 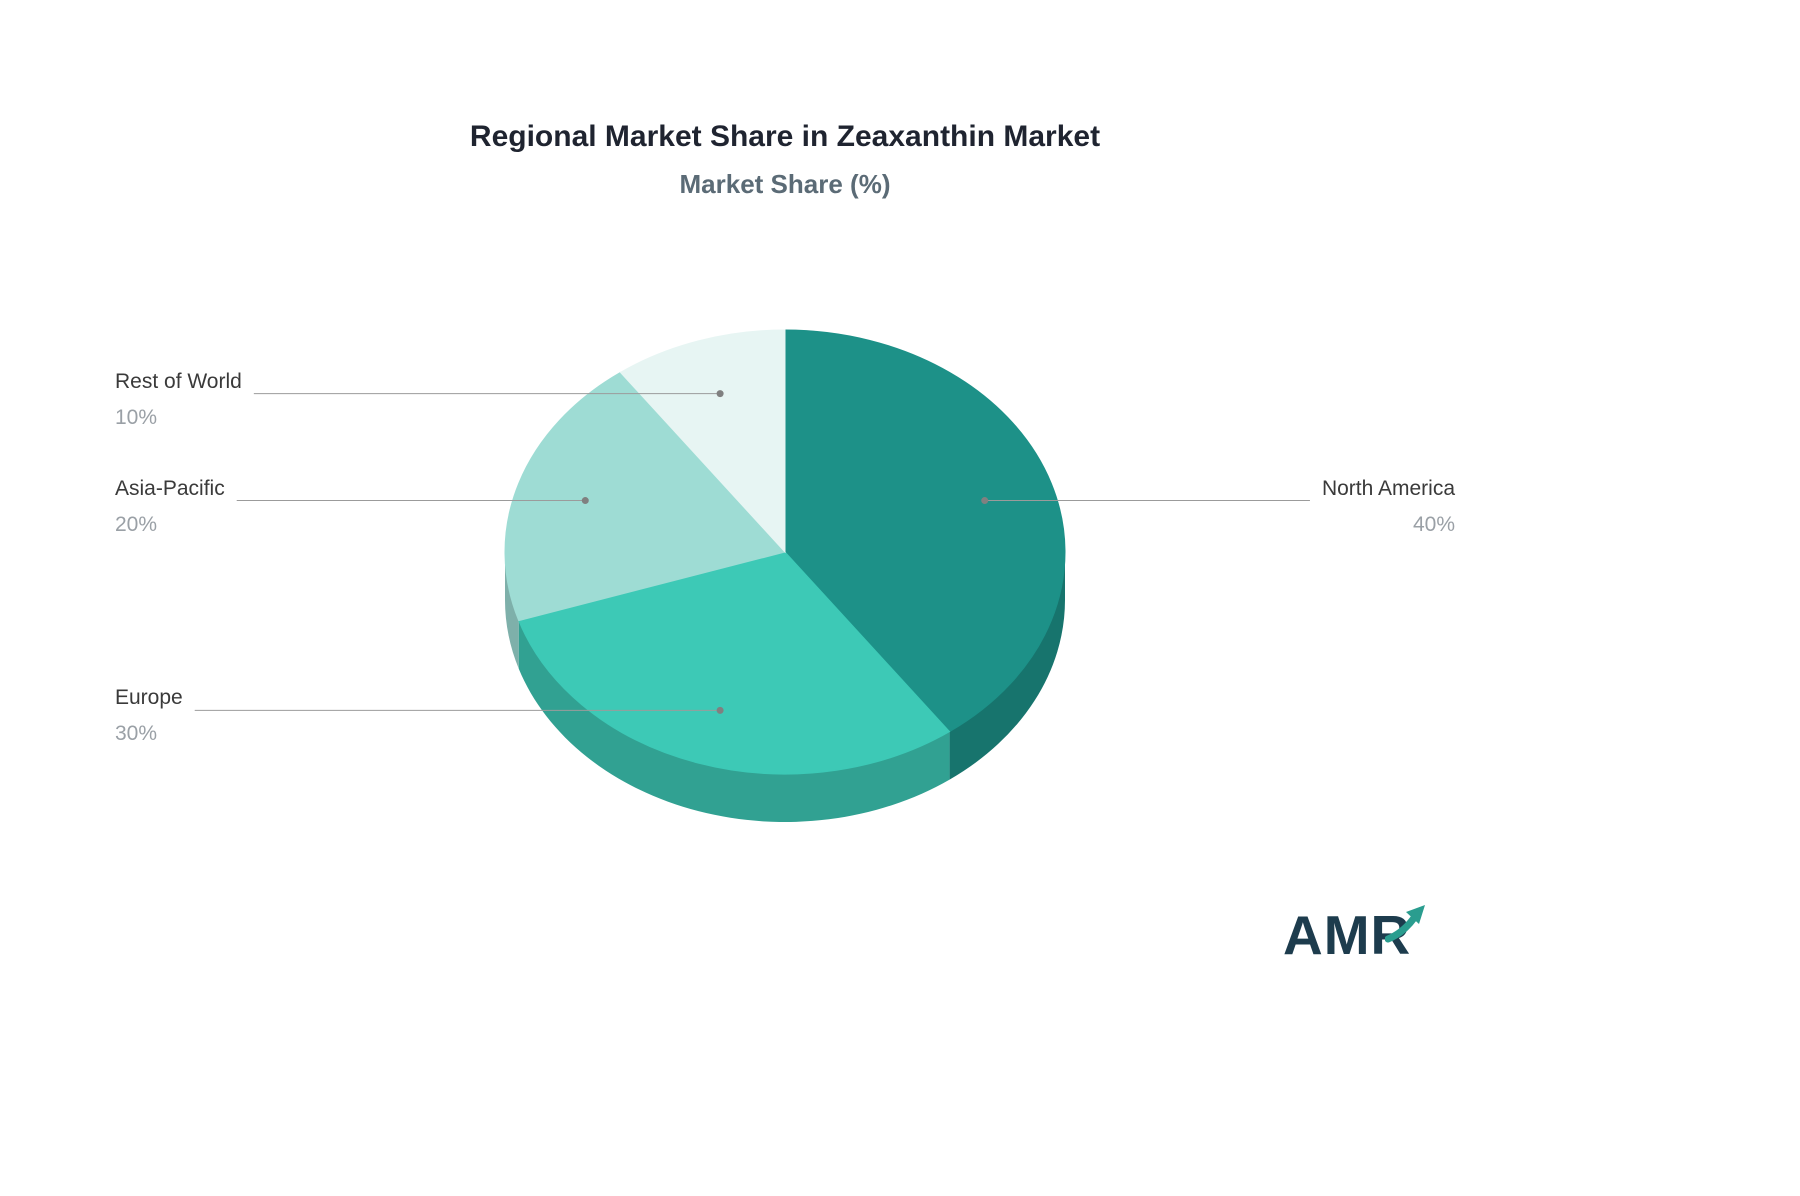 I want to click on pie-slice-side-asia-pacific, so click(x=512, y=610).